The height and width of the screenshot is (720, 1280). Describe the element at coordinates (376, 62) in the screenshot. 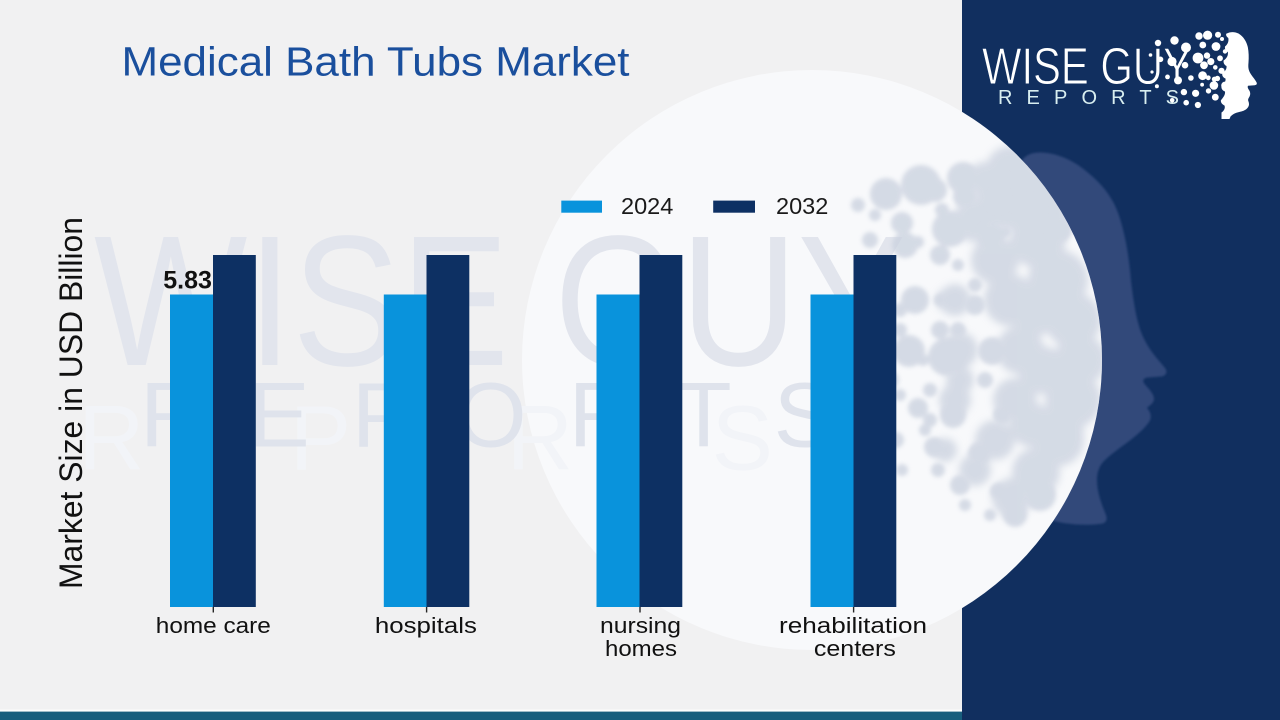

I see `svg-text: Medical Bath Tubs Market` at that location.